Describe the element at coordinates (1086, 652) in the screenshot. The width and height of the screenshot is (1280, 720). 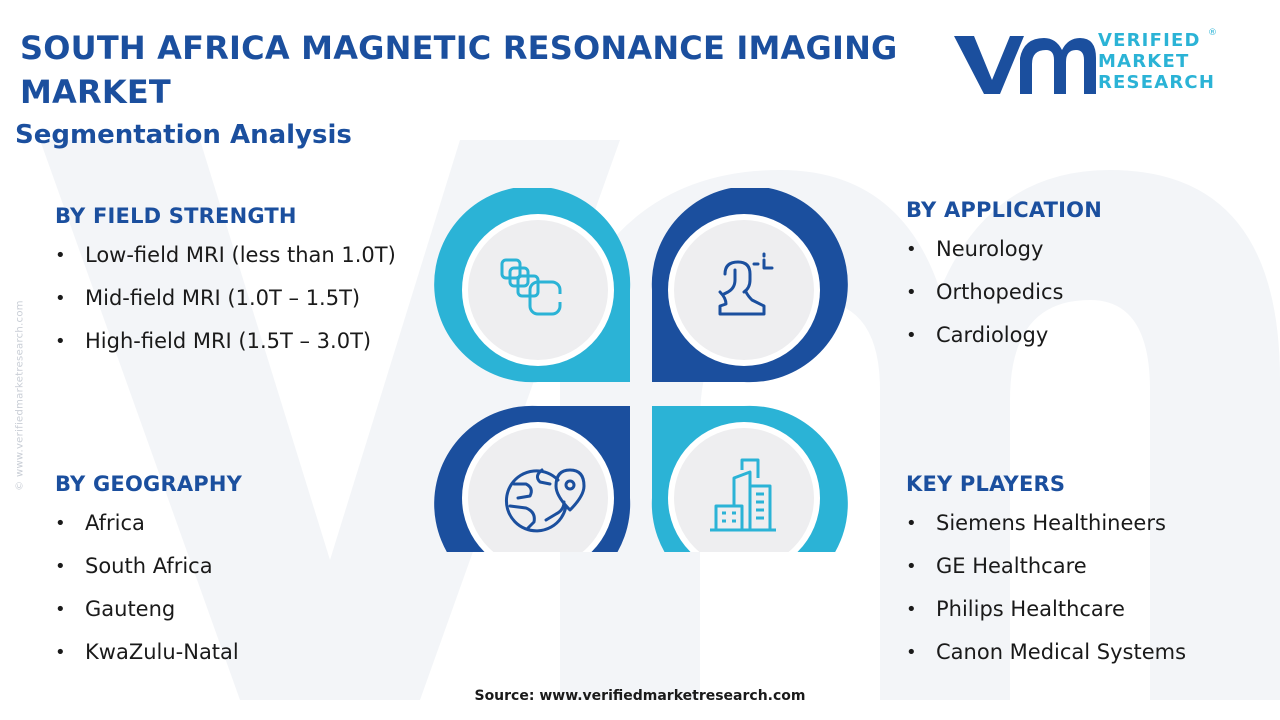
I see `list-item: Canon Medical Systems` at that location.